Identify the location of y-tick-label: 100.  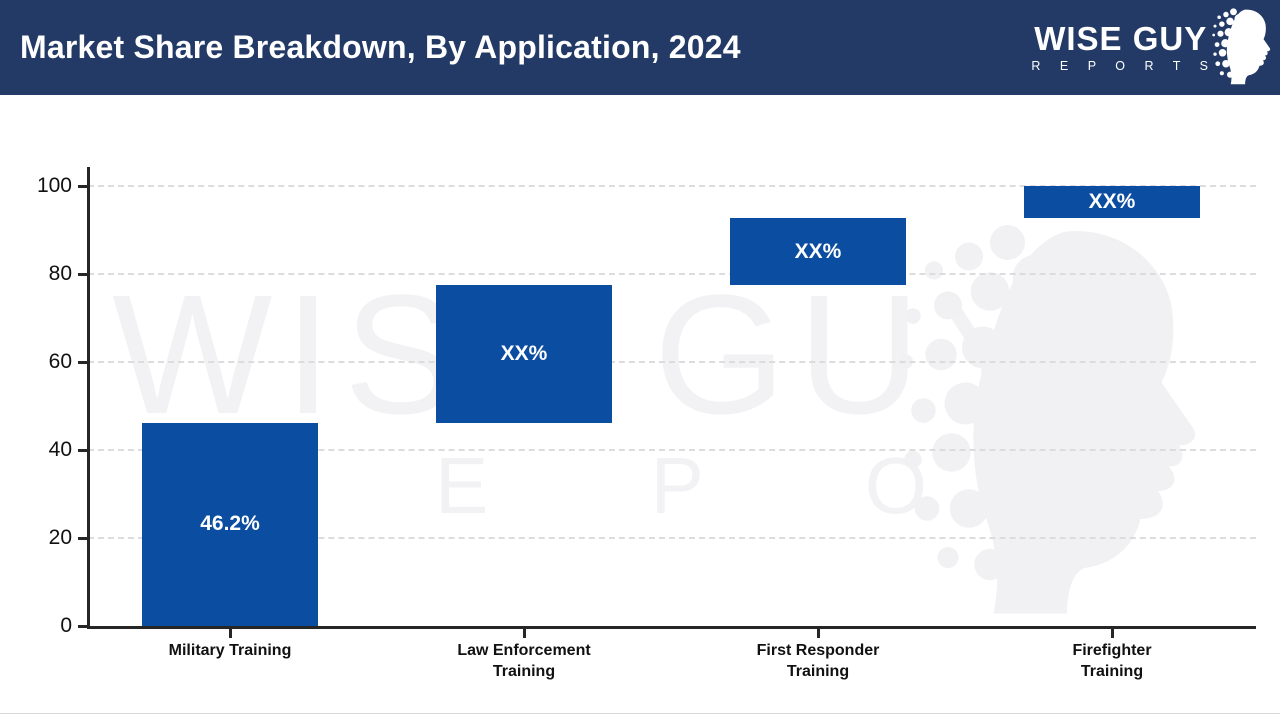
(54, 185).